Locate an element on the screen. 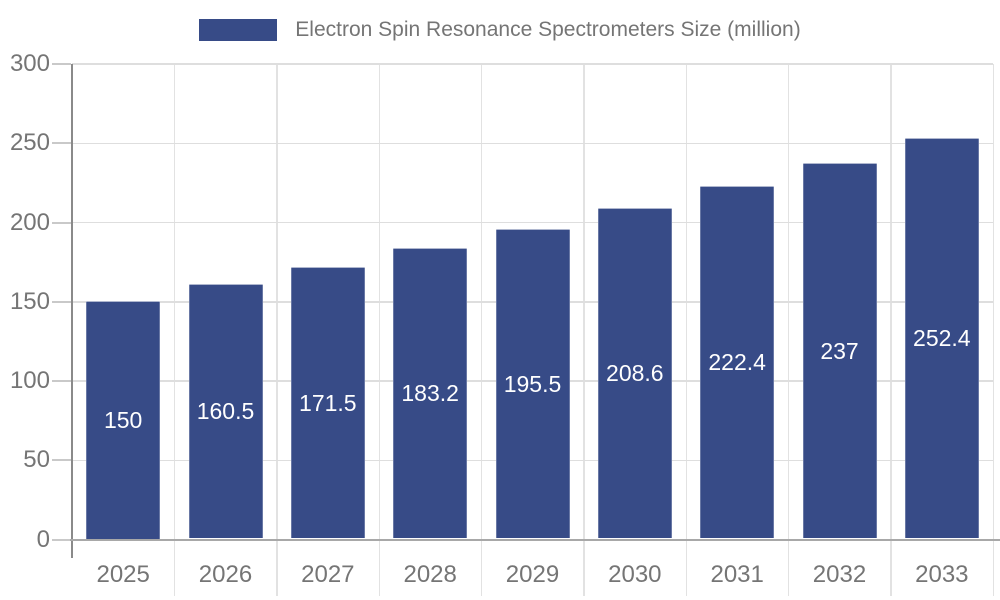  y-axis-label: 50 is located at coordinates (36, 460).